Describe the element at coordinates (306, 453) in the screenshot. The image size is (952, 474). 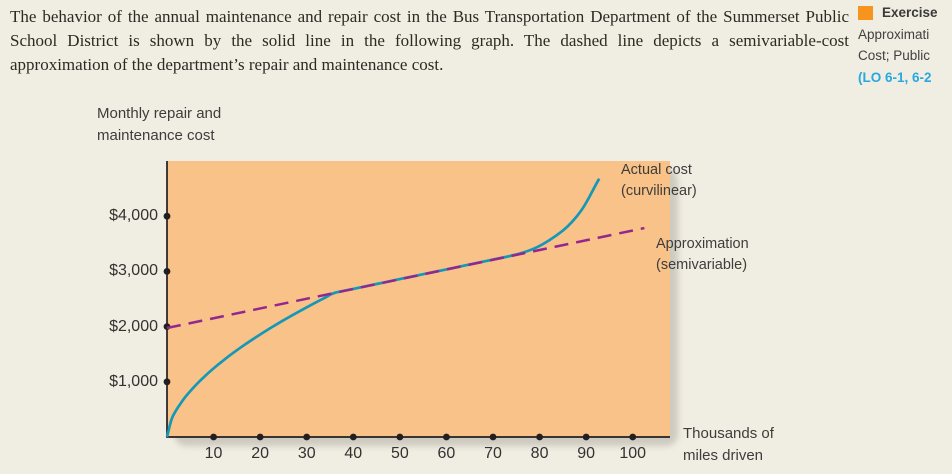
I see `x-tick-label: 30` at that location.